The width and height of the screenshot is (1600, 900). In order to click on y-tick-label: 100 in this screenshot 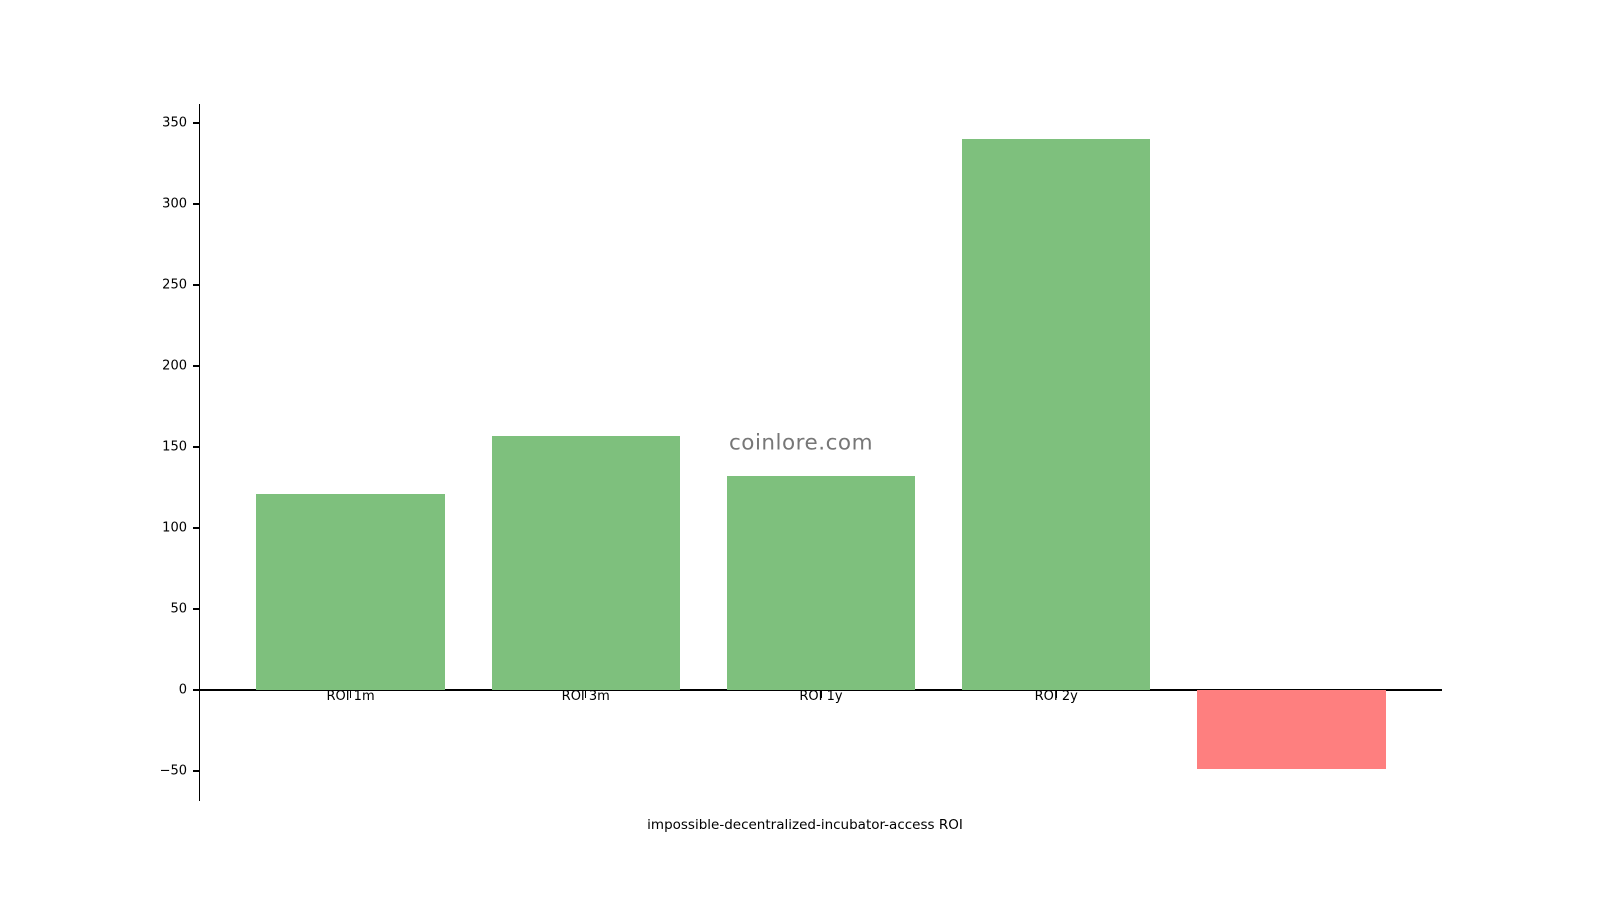, I will do `click(174, 528)`.